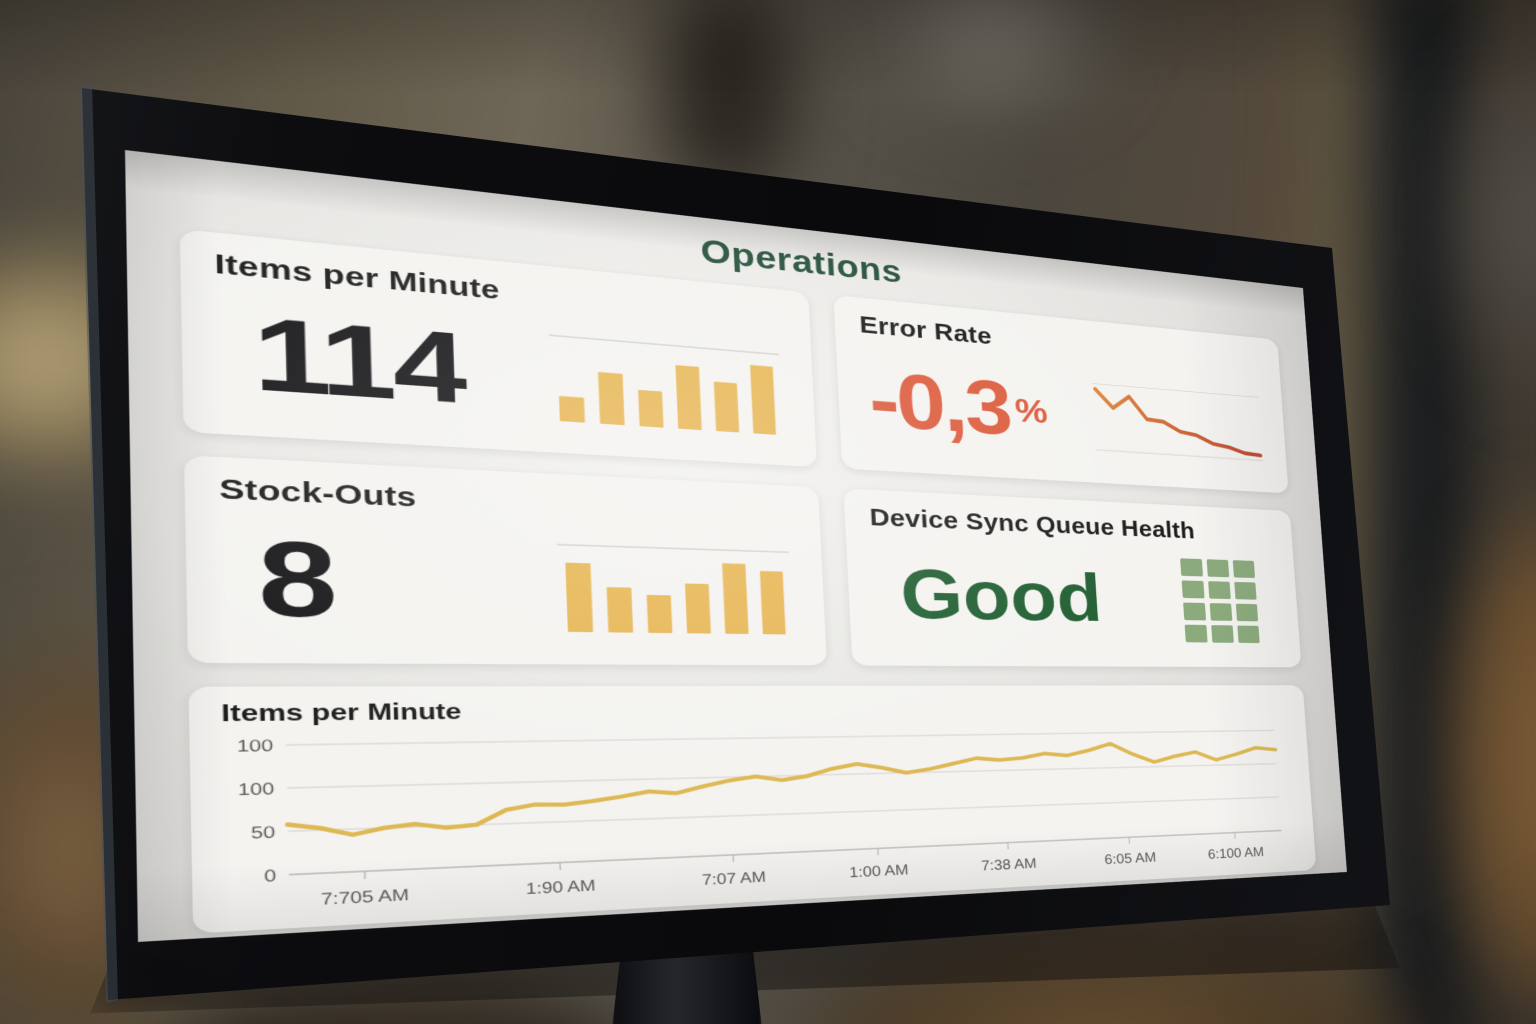  What do you see at coordinates (270, 876) in the screenshot?
I see `svg-text: 0` at bounding box center [270, 876].